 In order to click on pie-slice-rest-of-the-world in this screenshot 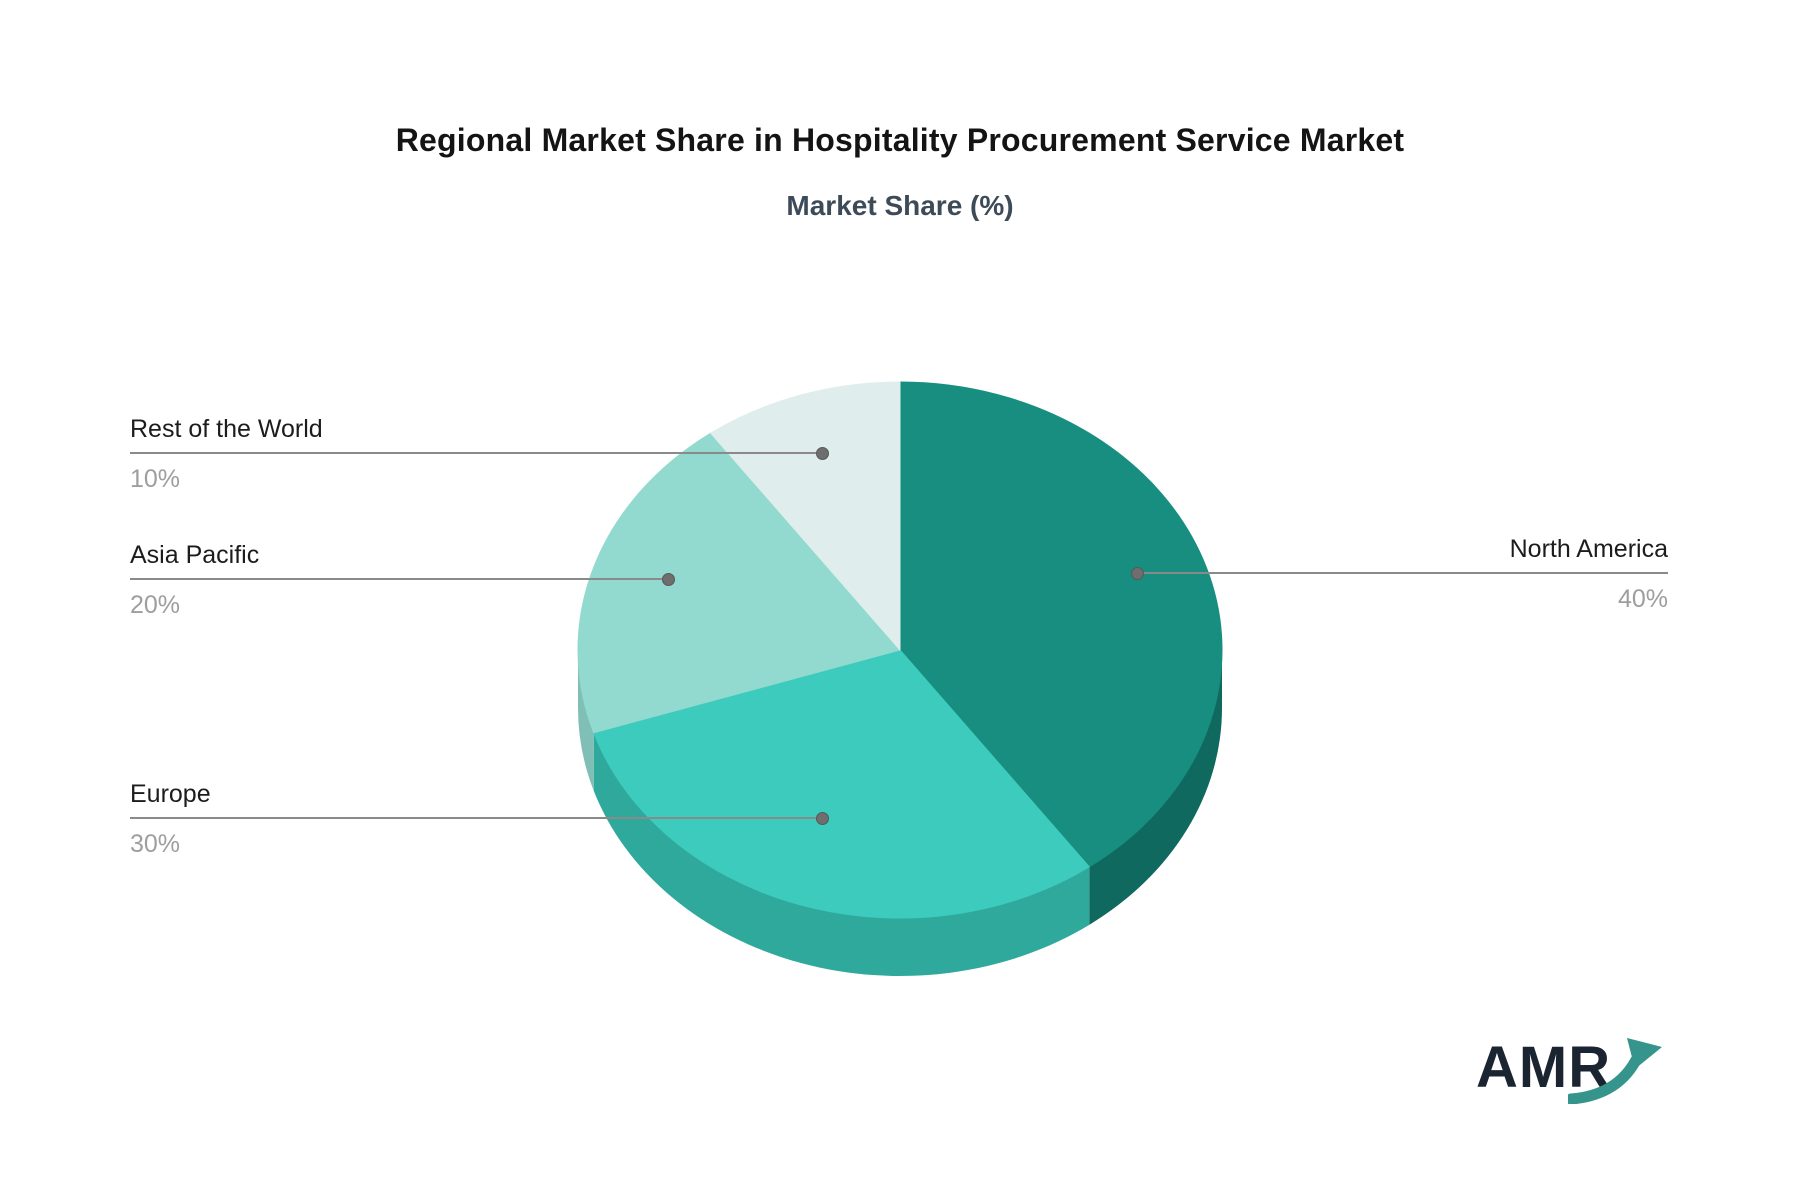, I will do `click(805, 516)`.